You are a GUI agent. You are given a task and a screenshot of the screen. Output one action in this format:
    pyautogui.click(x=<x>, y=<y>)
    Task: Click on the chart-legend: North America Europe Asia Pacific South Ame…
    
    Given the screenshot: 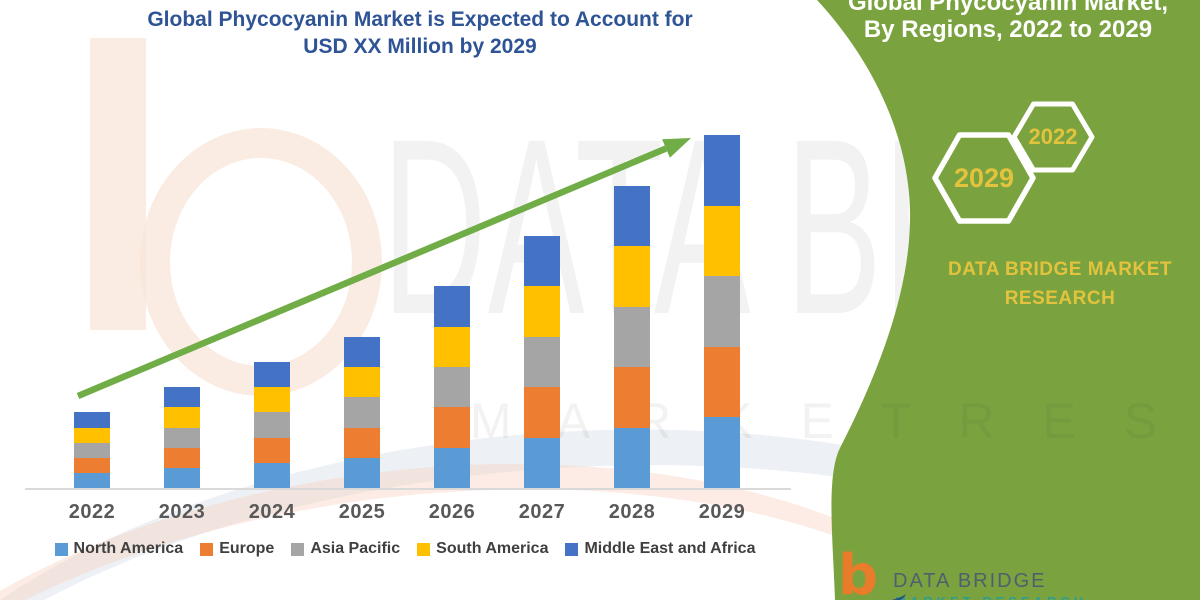 What is the action you would take?
    pyautogui.click(x=405, y=549)
    